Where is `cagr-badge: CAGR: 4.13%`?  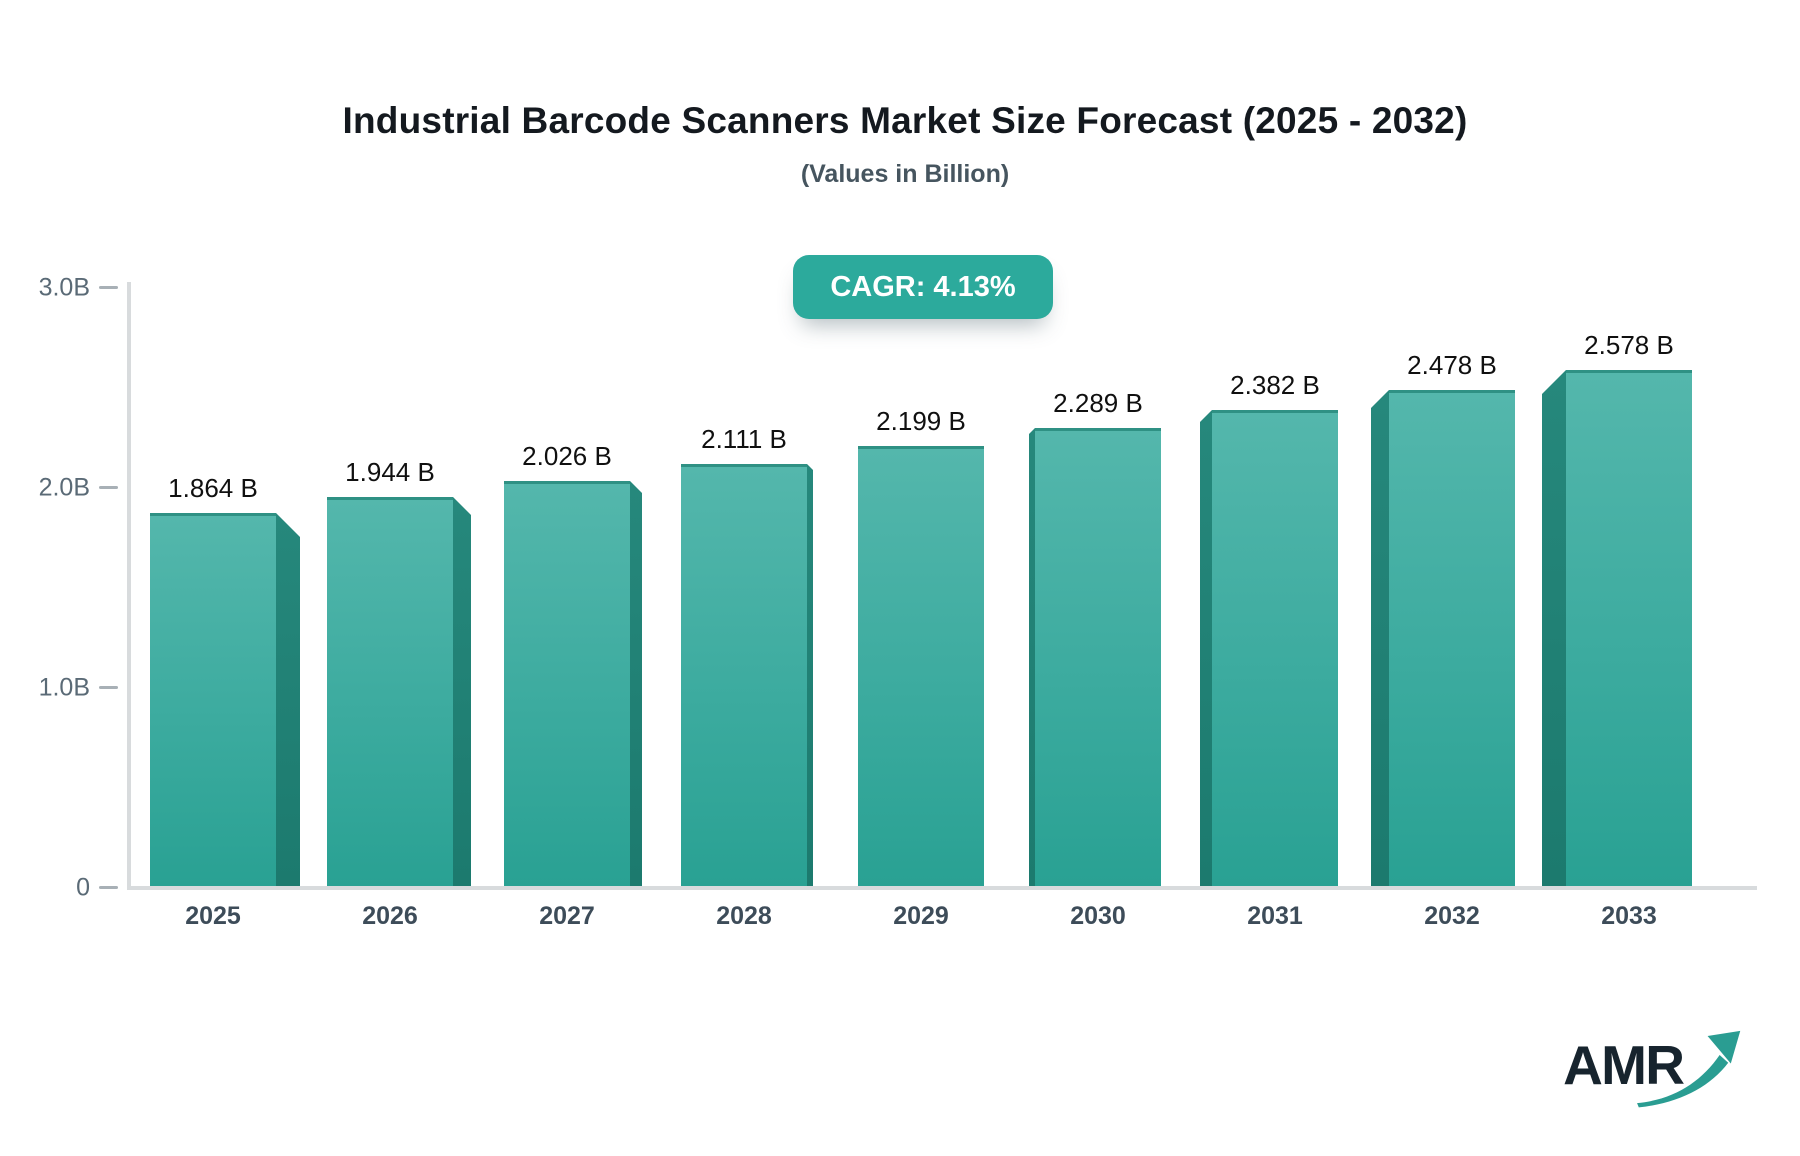 cagr-badge: CAGR: 4.13% is located at coordinates (923, 287).